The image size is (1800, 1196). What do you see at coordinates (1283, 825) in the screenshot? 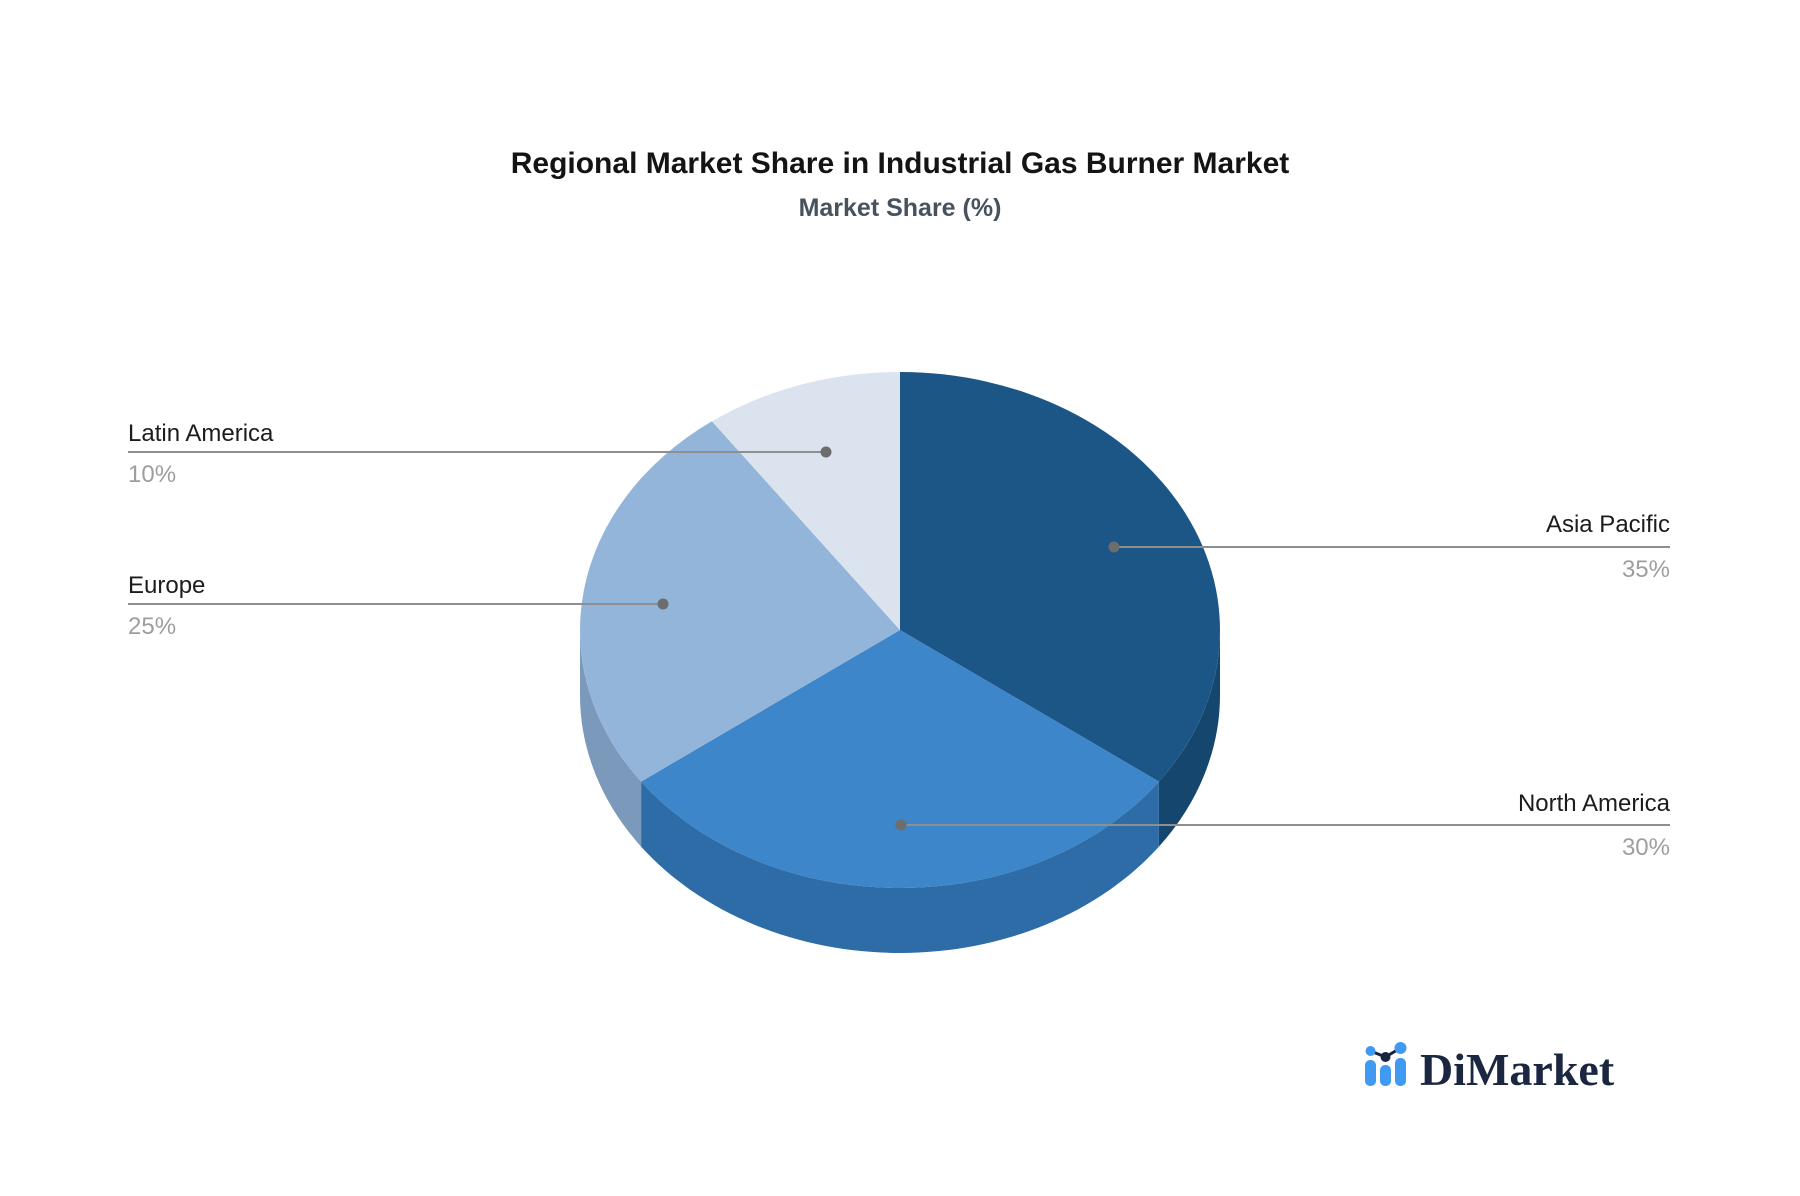
I see `label-group-north-america: North America 30%` at bounding box center [1283, 825].